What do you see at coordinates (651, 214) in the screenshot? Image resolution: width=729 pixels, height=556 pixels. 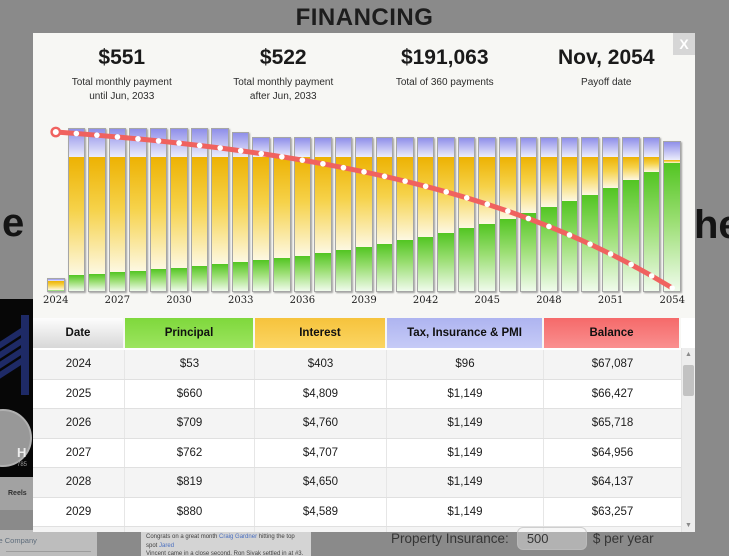 I see `chart-bar-2053` at bounding box center [651, 214].